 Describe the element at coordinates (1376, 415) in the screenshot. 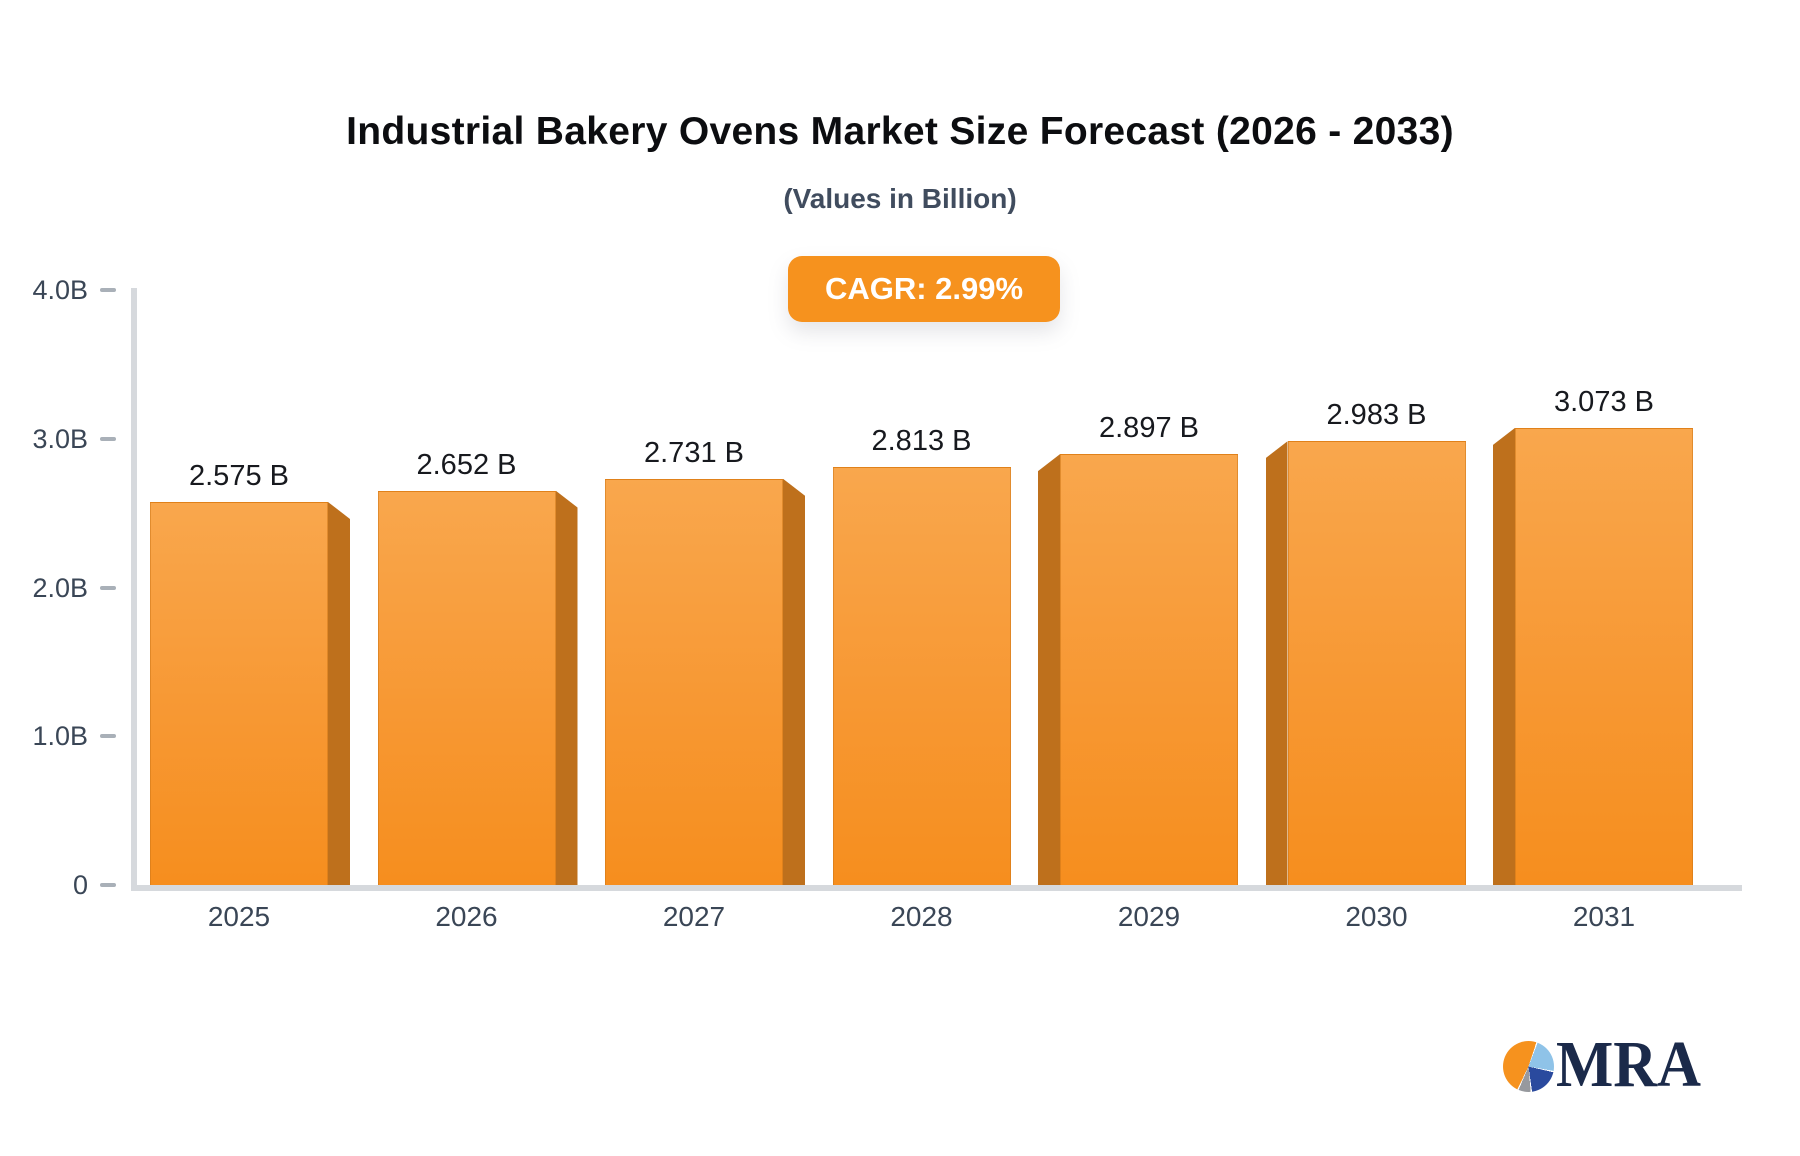

I see `bar-value-label-2030: 2.983 B` at that location.